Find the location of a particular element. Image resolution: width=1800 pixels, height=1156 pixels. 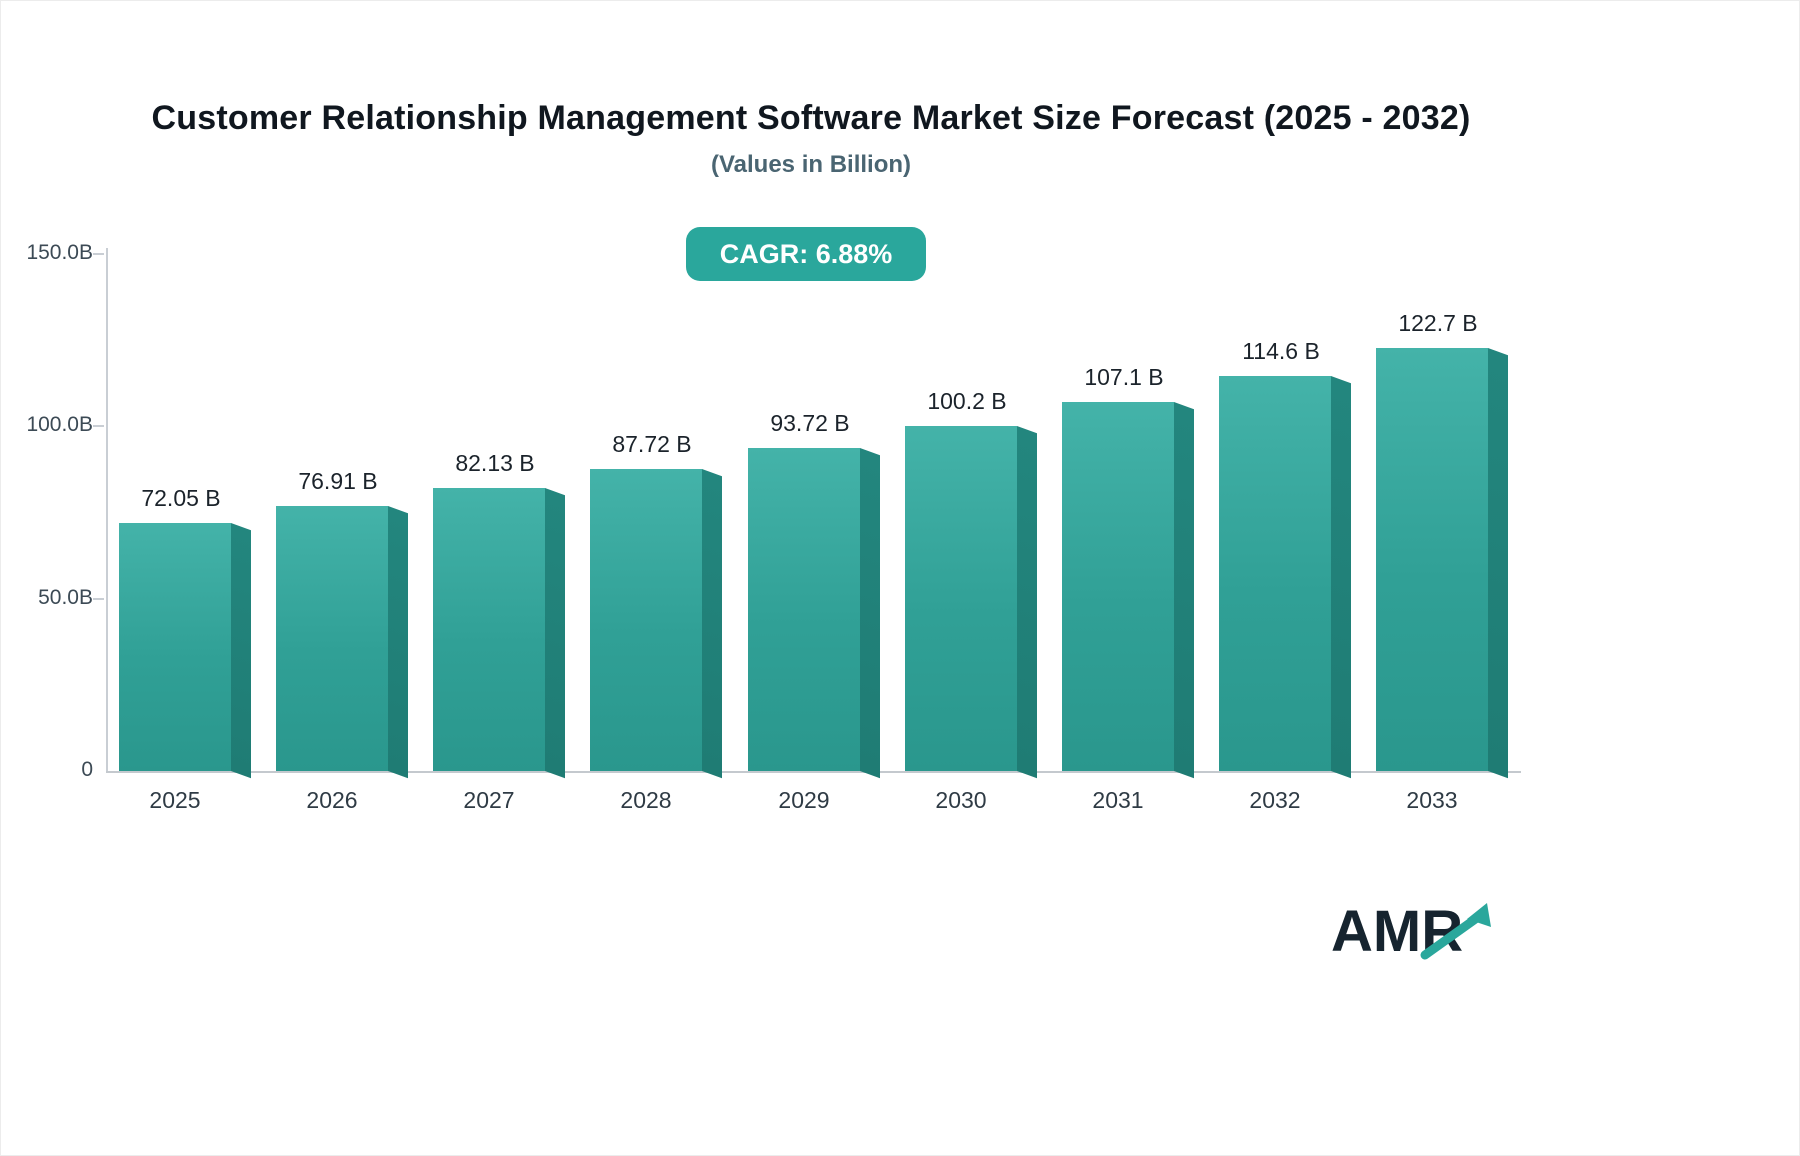

bar-value-label: 72.05 B is located at coordinates (181, 498).